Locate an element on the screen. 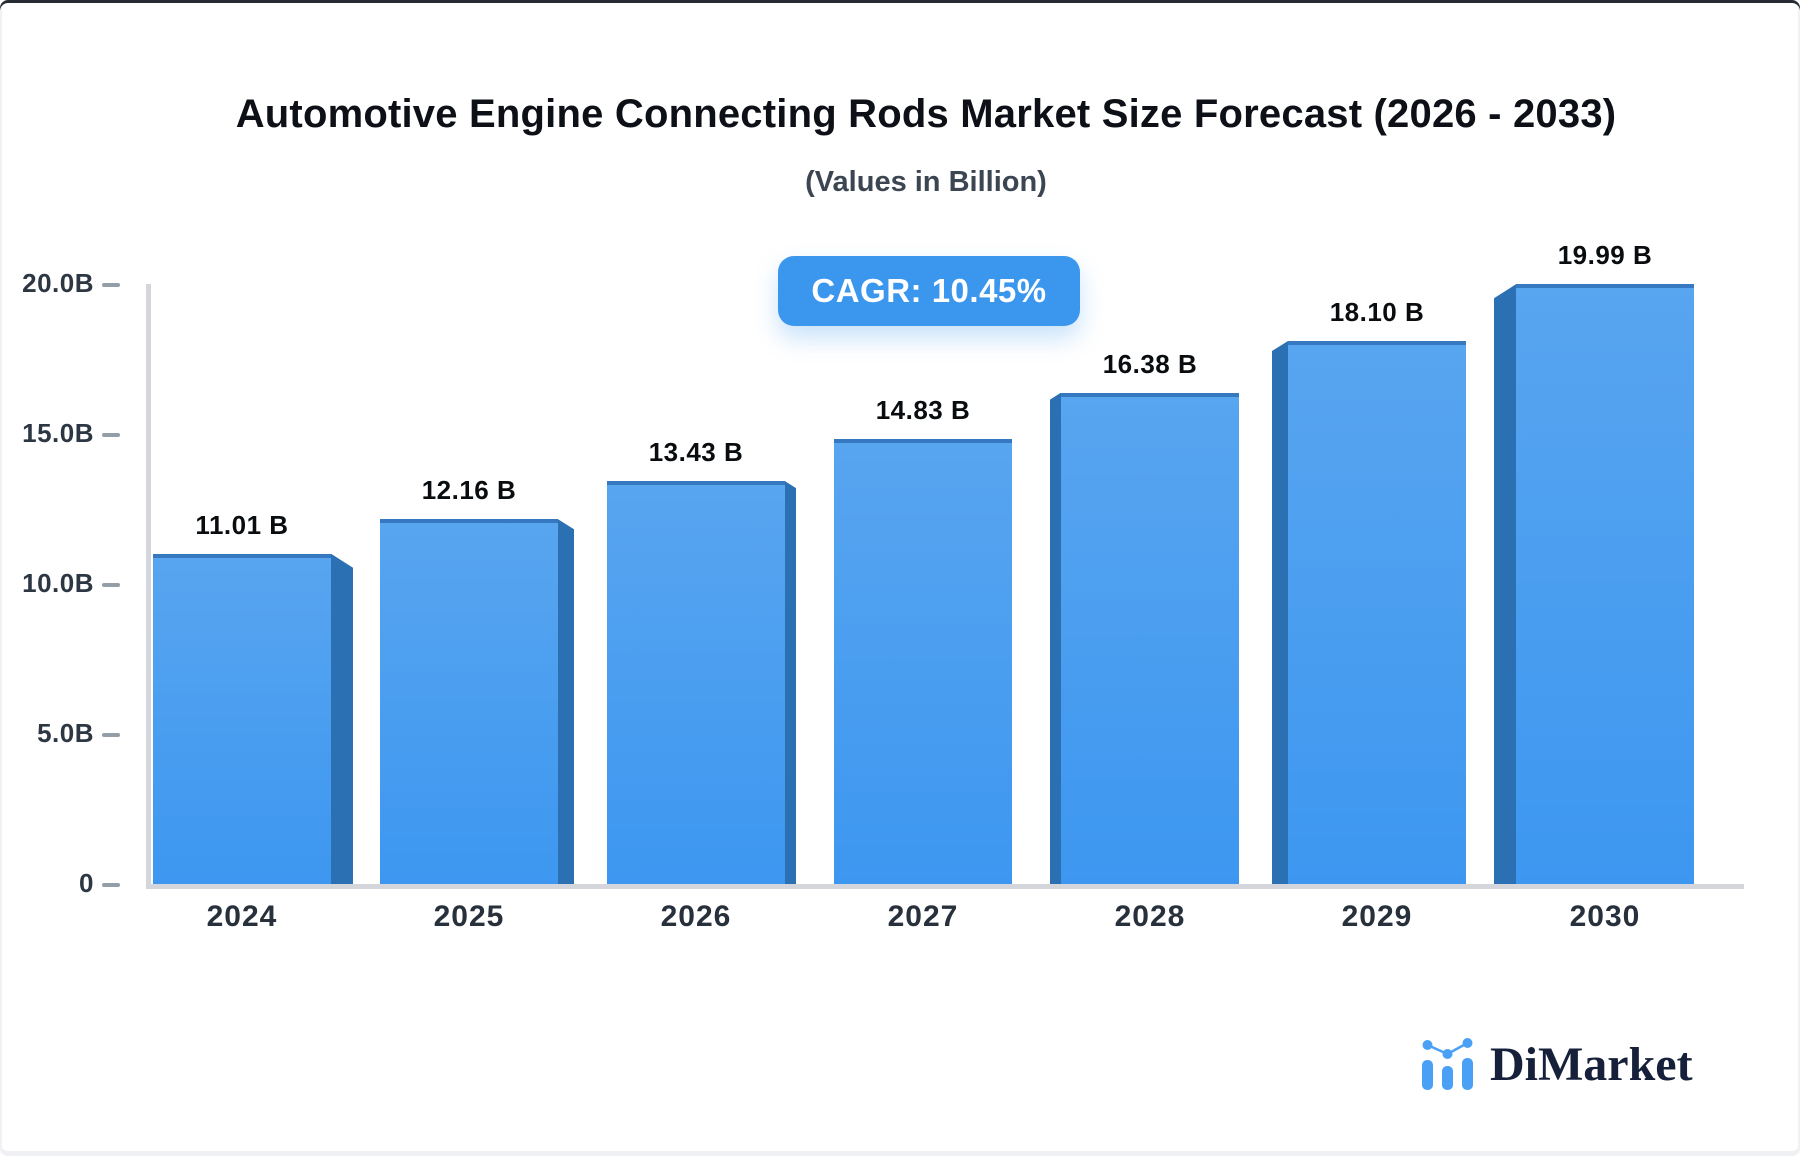  bar-value-label: 14.83 B is located at coordinates (923, 410).